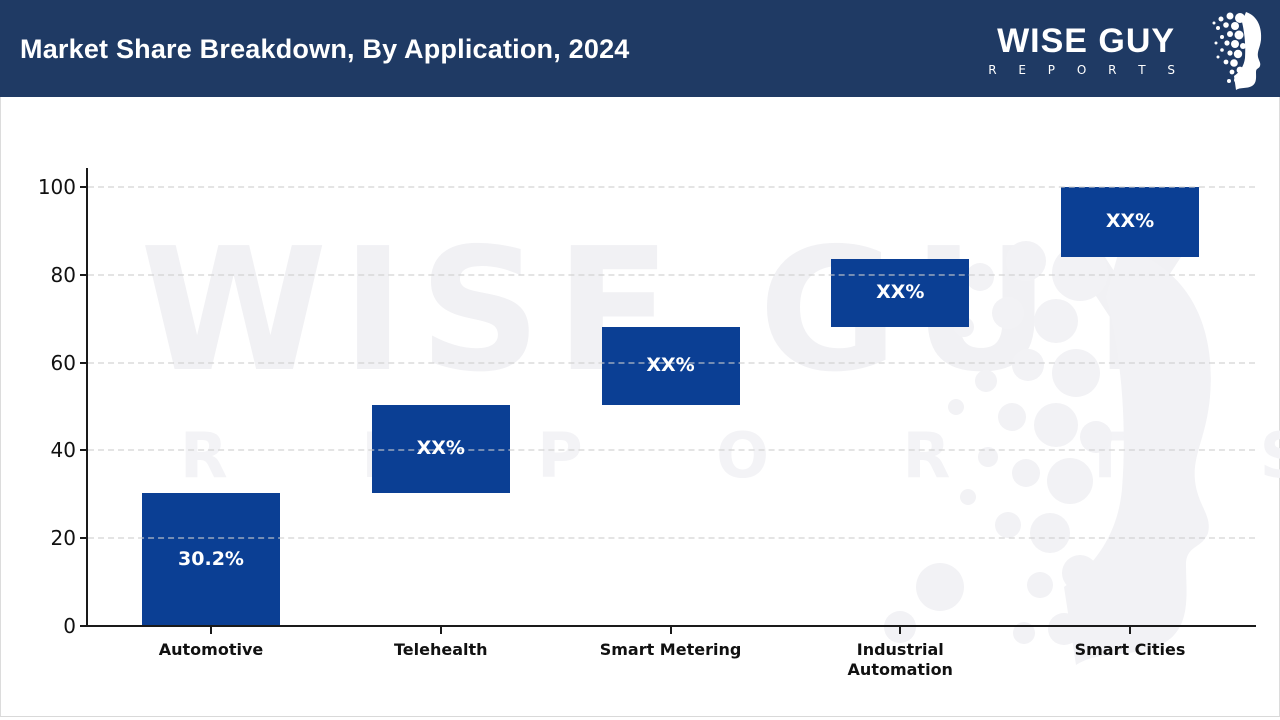  Describe the element at coordinates (1086, 41) in the screenshot. I see `logo-wordmark: WISE GUY` at that location.